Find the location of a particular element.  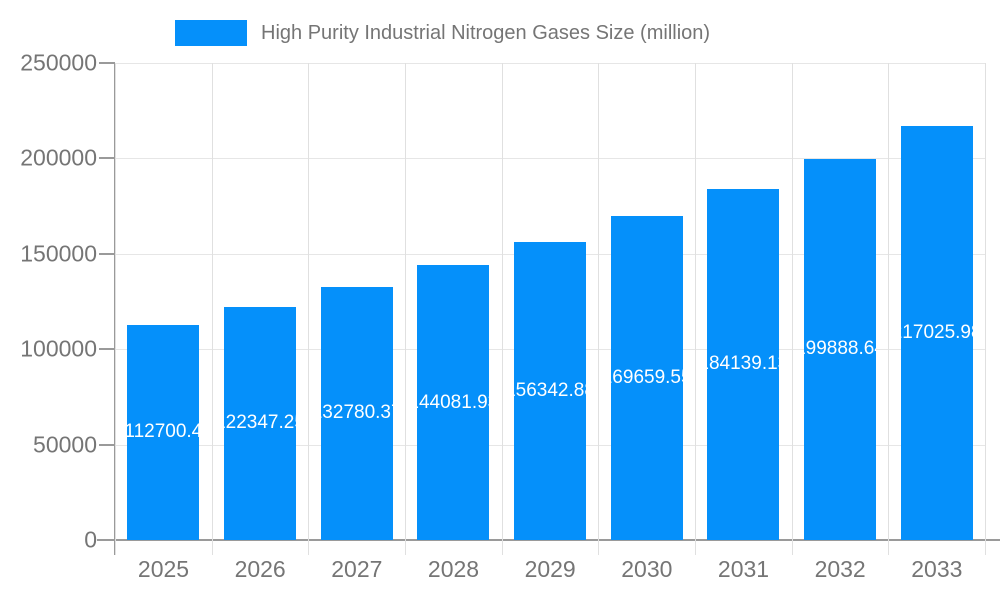

x-tick-label-2030: 2030 is located at coordinates (647, 569).